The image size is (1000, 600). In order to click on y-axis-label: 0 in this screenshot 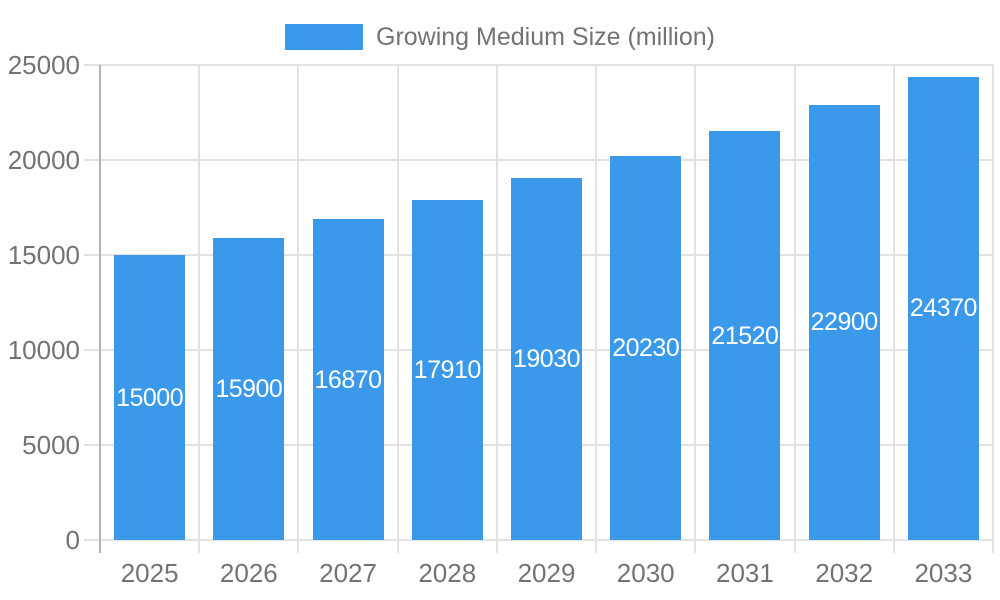, I will do `click(72, 540)`.